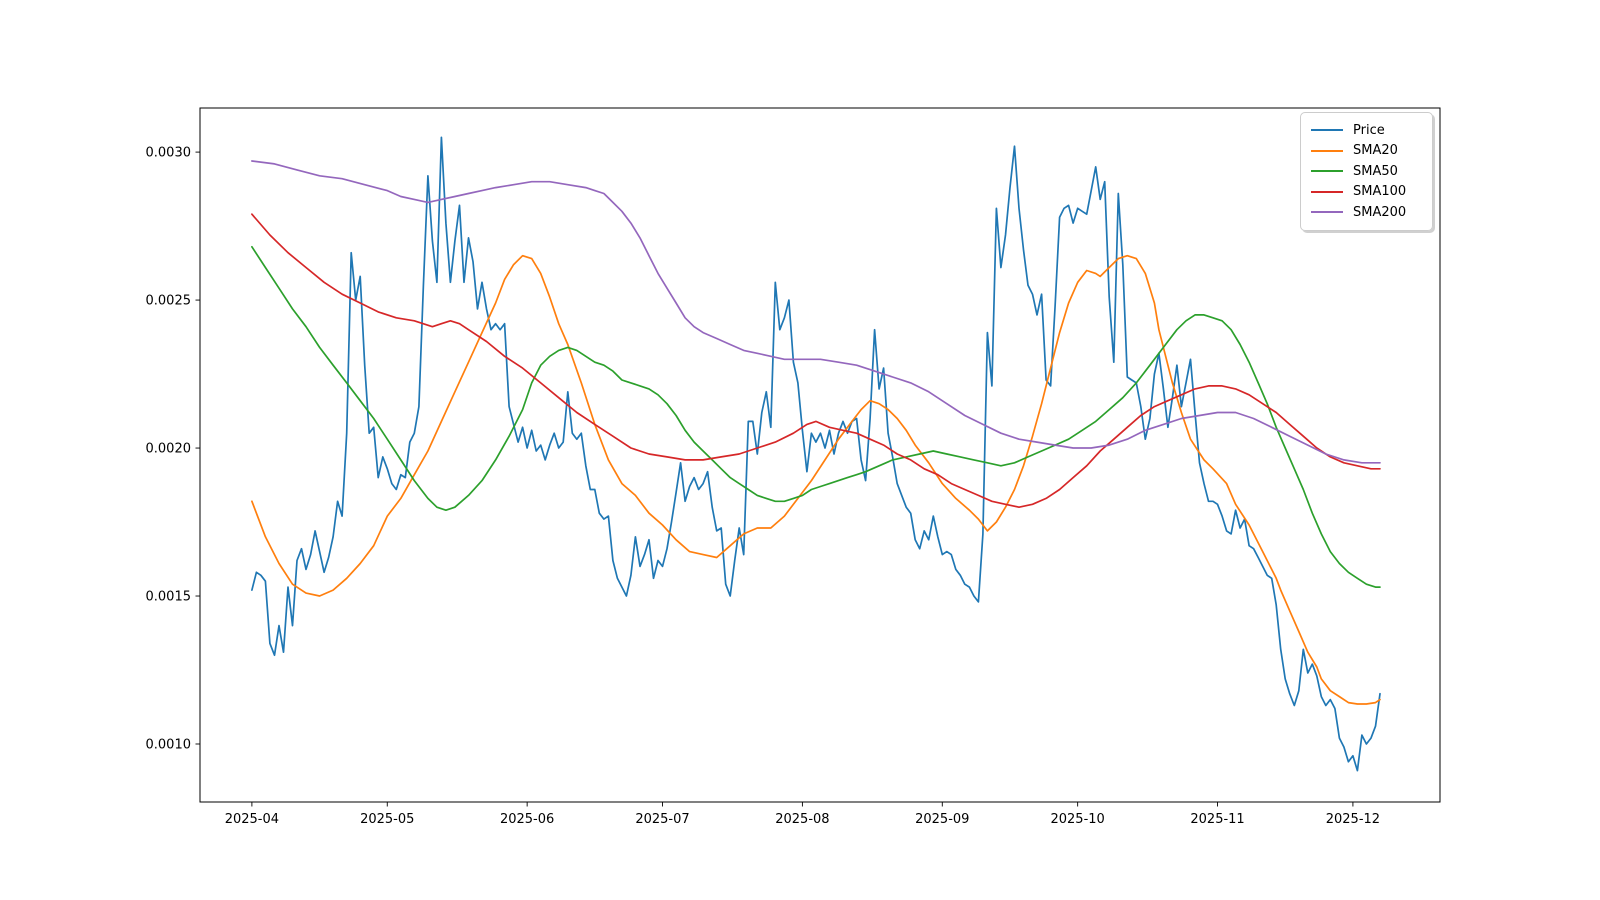 The image size is (1600, 900). Describe the element at coordinates (1327, 130) in the screenshot. I see `price-line-swatch` at that location.